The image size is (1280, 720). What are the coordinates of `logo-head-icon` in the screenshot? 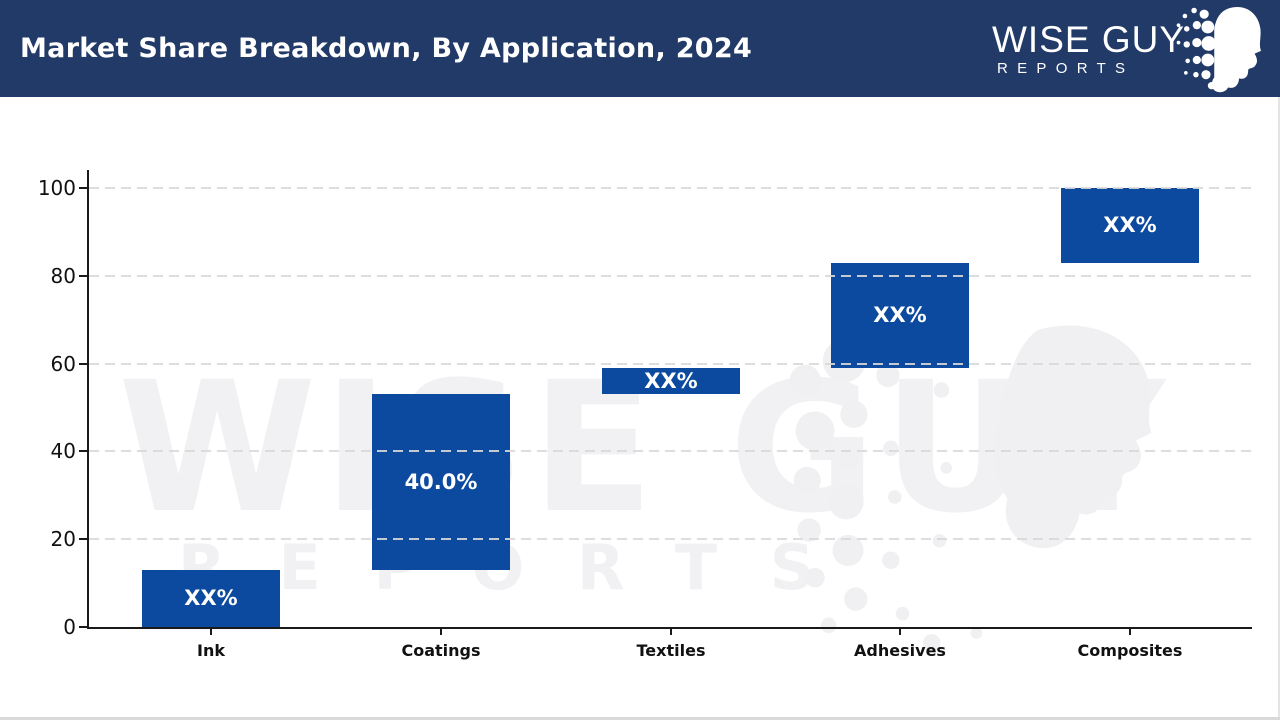 It's located at (1219, 50).